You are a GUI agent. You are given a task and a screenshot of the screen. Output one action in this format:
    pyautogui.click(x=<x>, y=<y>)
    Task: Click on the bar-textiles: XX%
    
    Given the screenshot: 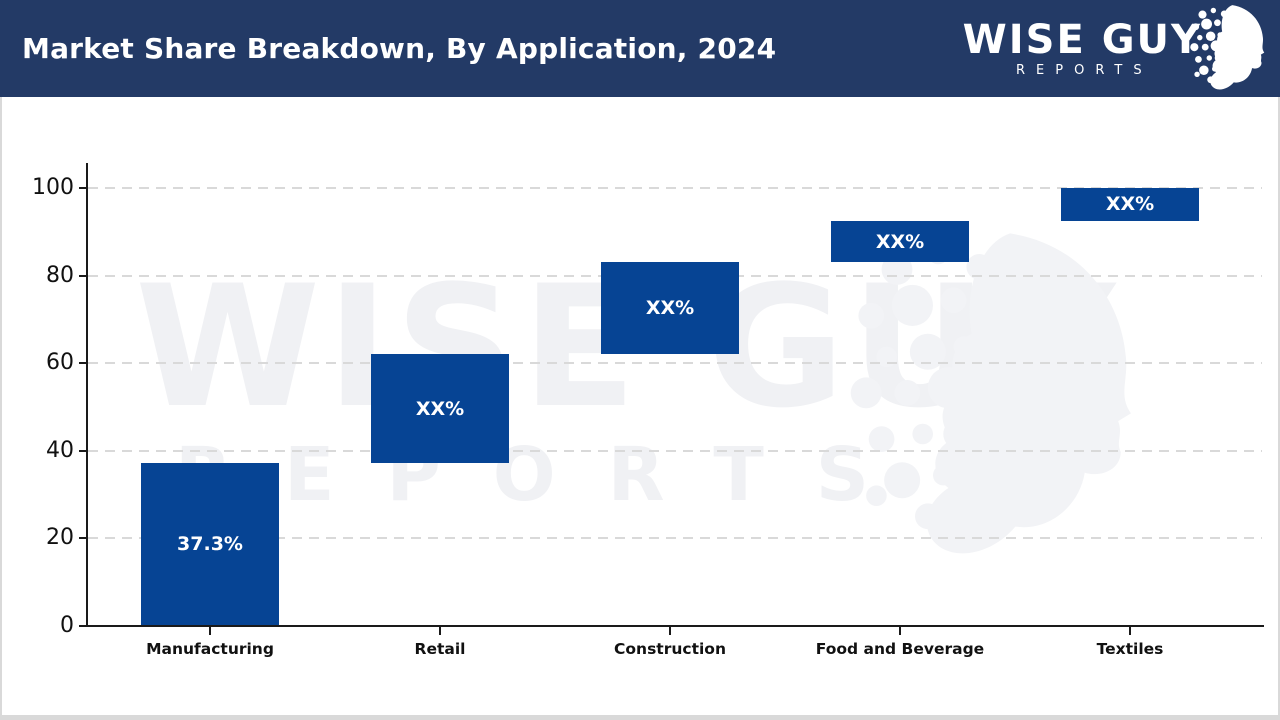 What is the action you would take?
    pyautogui.click(x=1130, y=204)
    